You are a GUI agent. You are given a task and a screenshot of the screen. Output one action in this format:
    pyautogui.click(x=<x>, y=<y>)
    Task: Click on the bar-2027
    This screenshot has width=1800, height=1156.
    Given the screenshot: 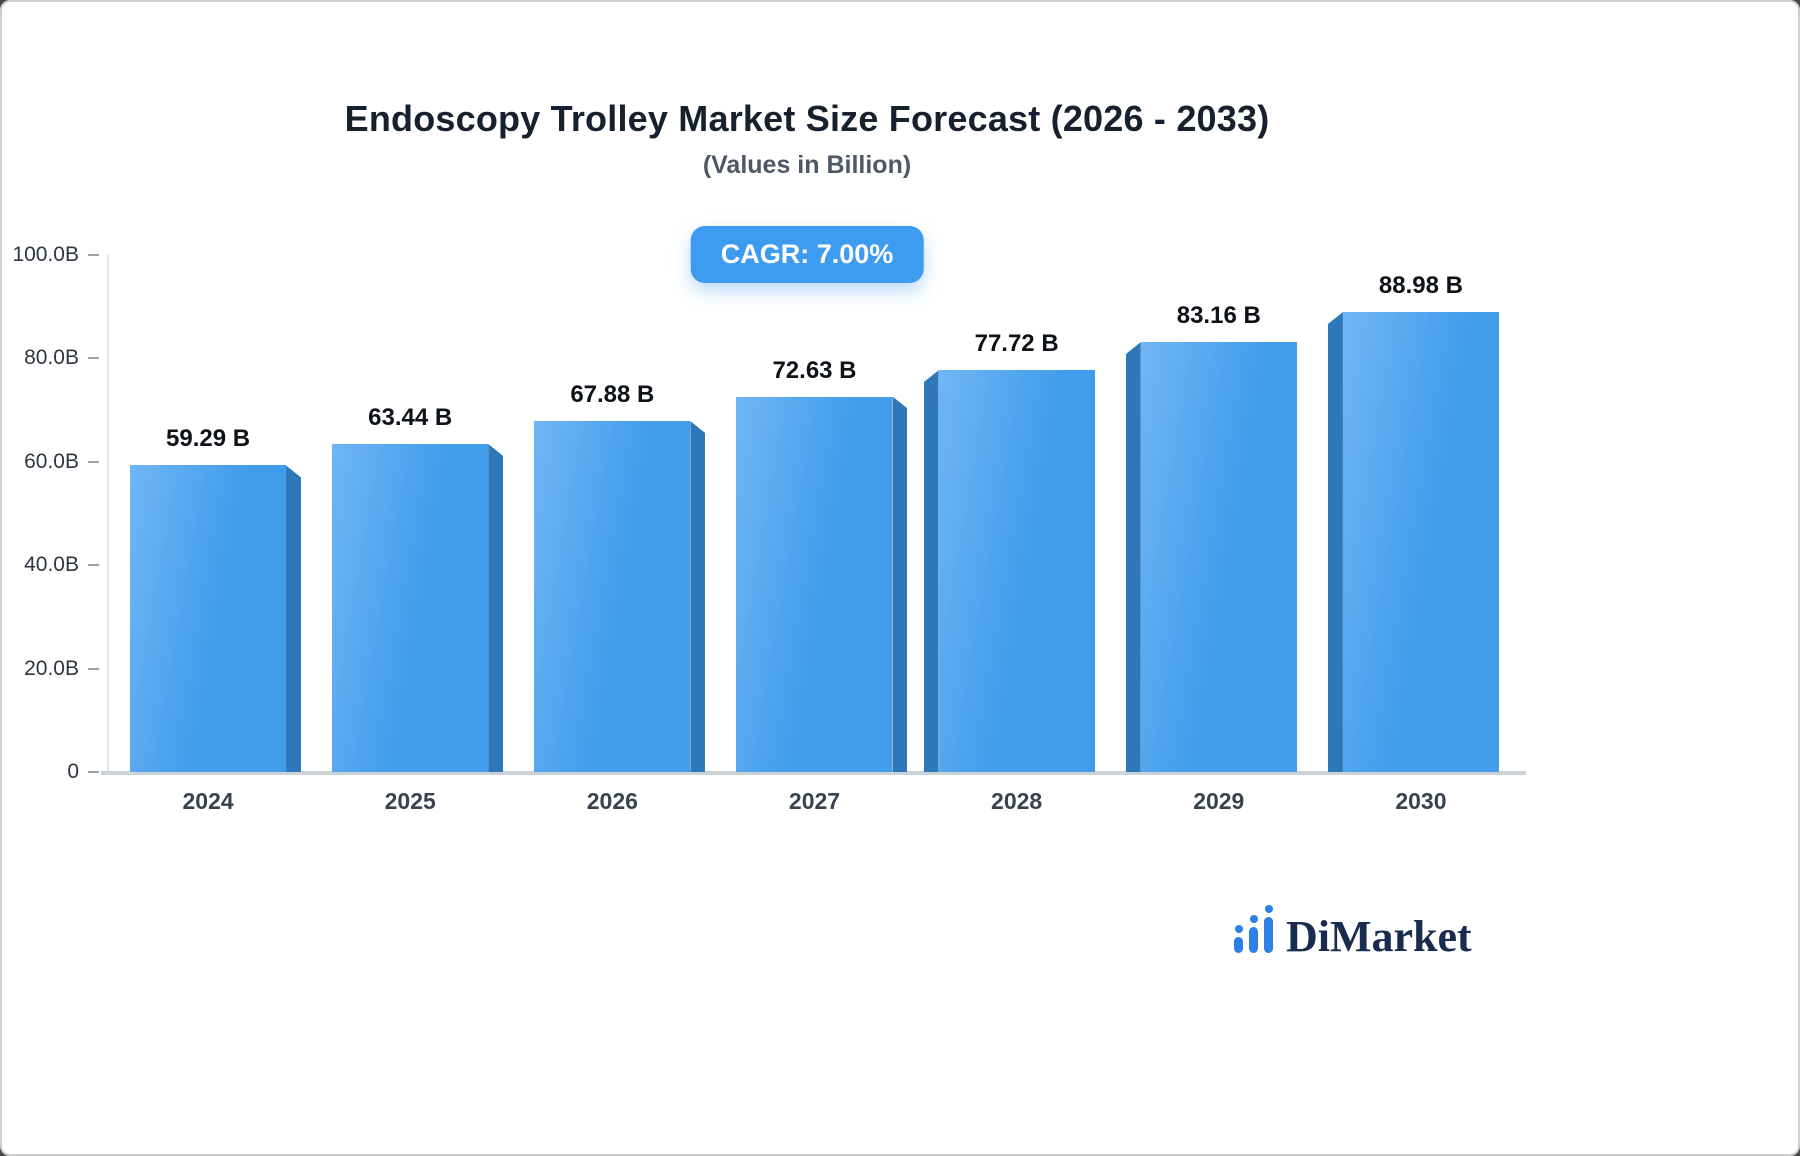 What is the action you would take?
    pyautogui.click(x=822, y=584)
    